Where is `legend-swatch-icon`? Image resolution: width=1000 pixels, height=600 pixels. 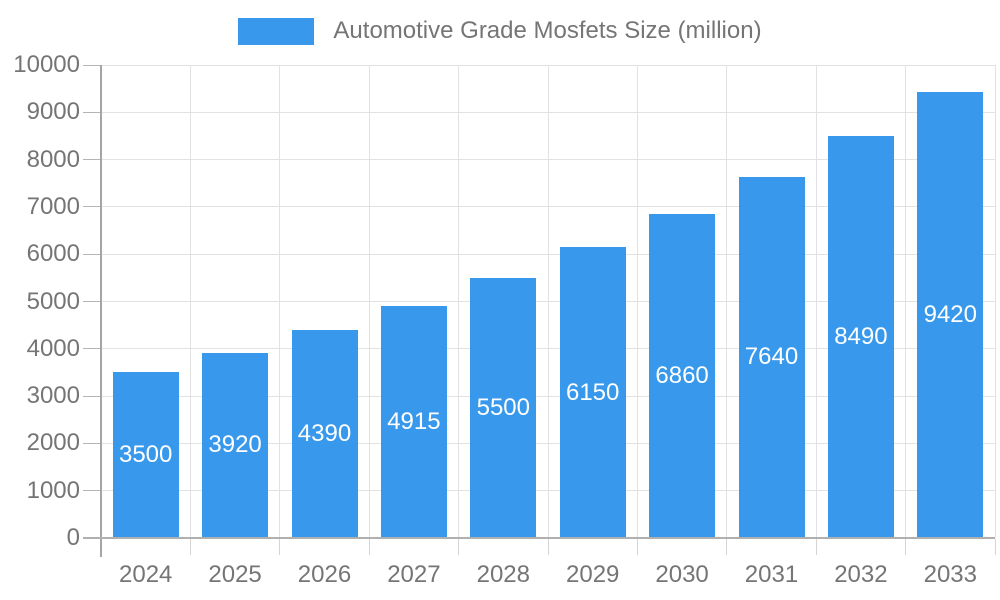 legend-swatch-icon is located at coordinates (276, 31).